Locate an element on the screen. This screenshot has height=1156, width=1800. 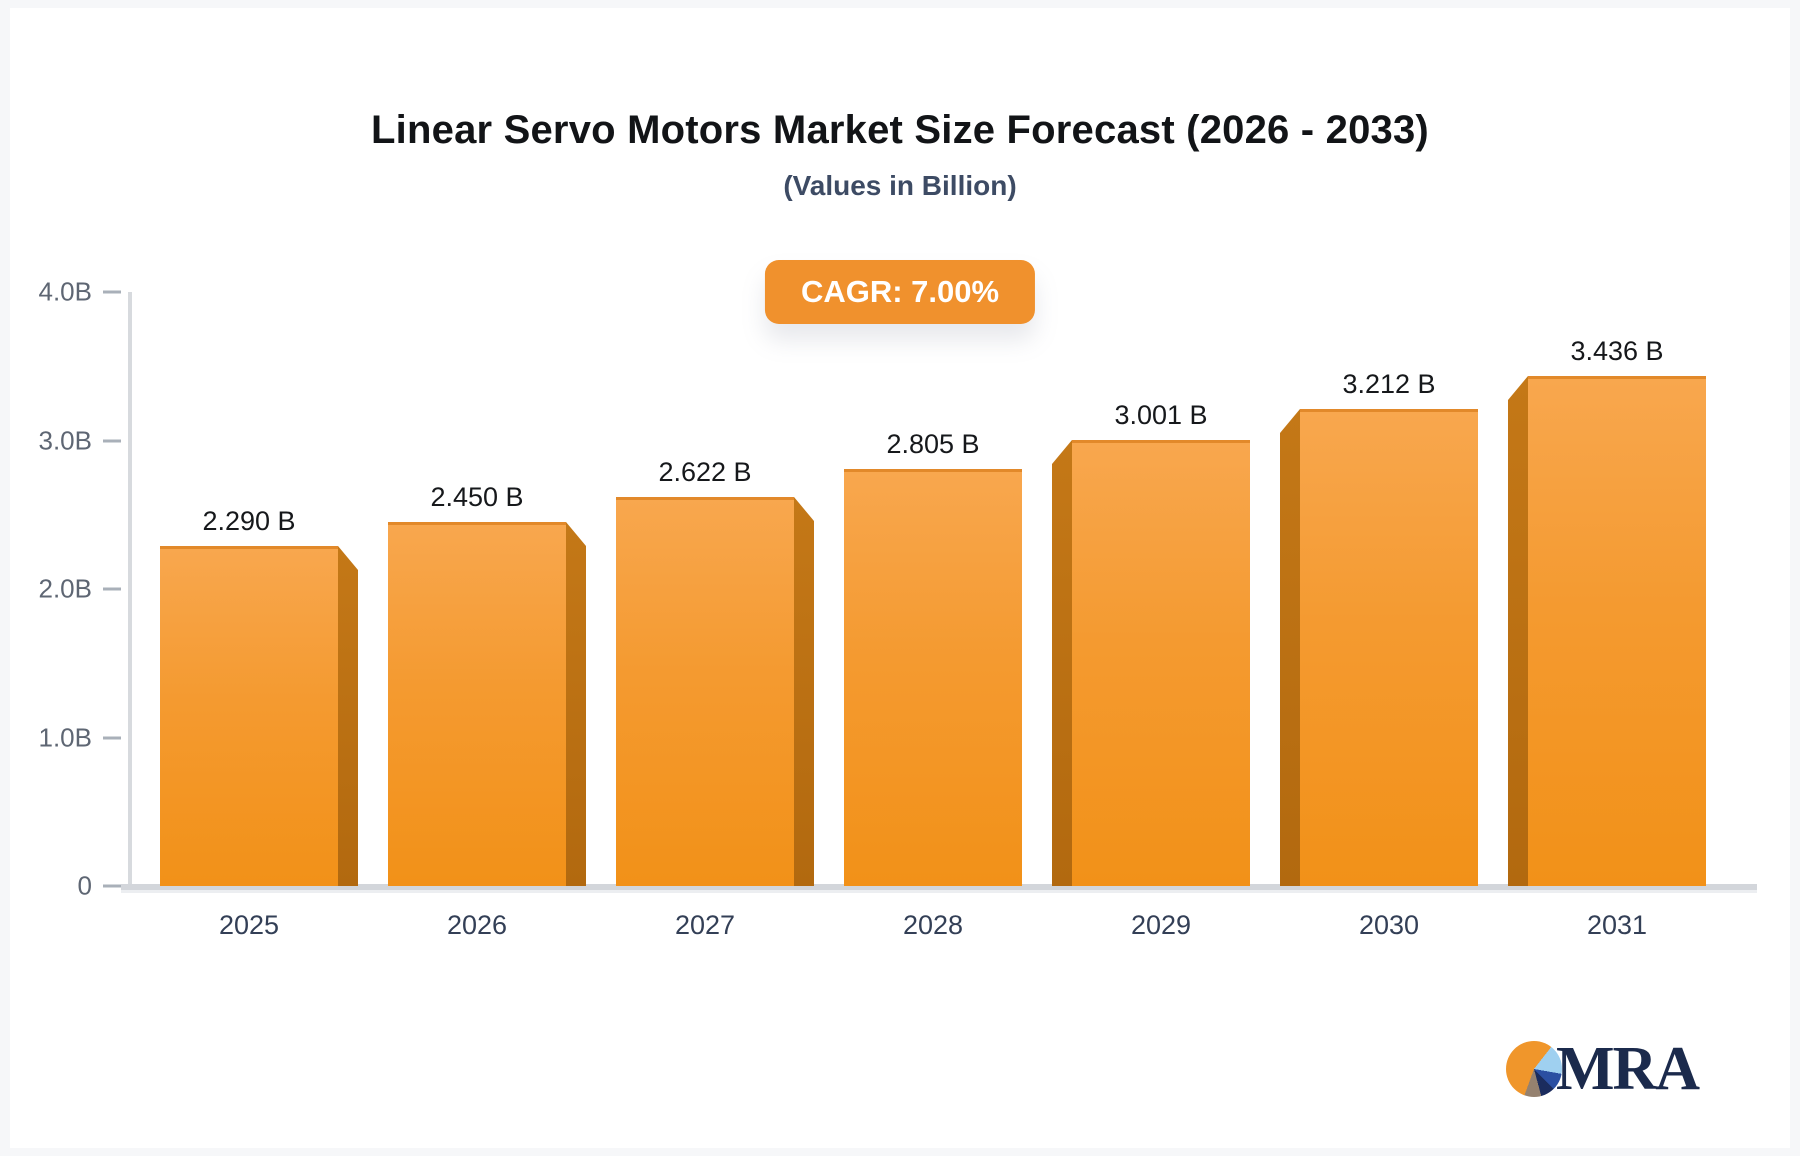
bar-2026 is located at coordinates (477, 704).